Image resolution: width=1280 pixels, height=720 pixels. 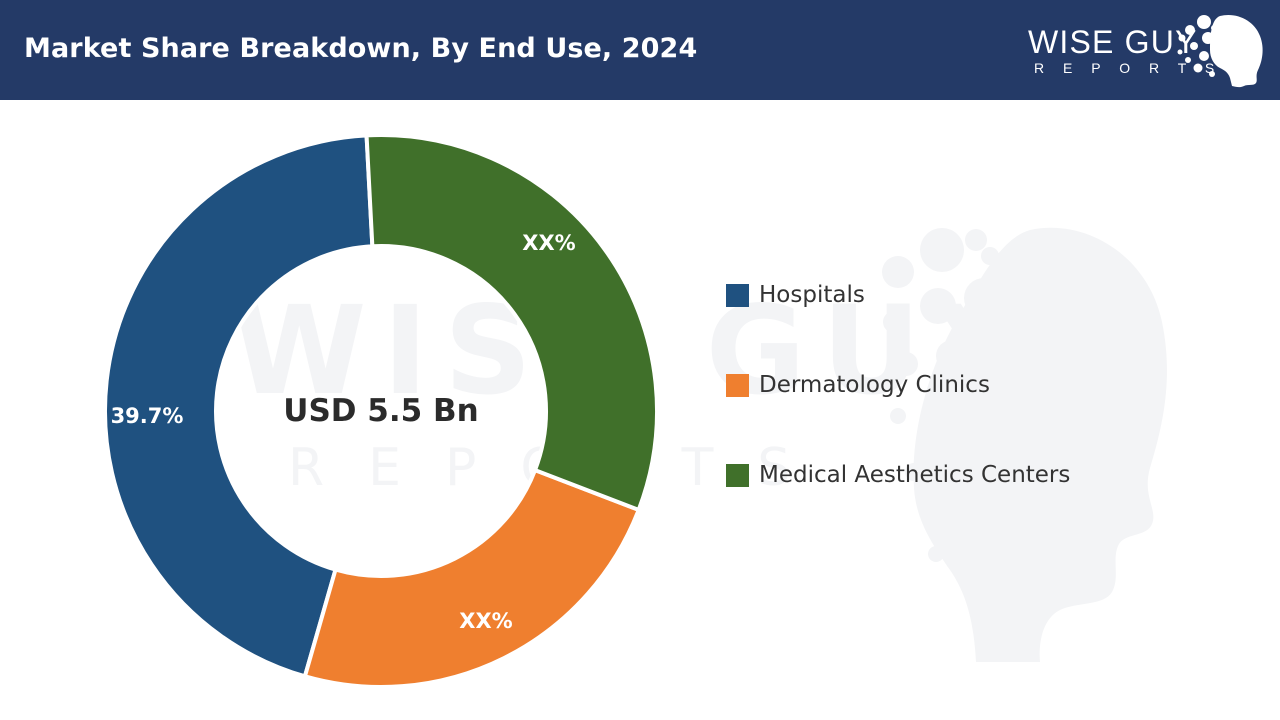 What do you see at coordinates (812, 295) in the screenshot?
I see `legend-item-label: Hospitals` at bounding box center [812, 295].